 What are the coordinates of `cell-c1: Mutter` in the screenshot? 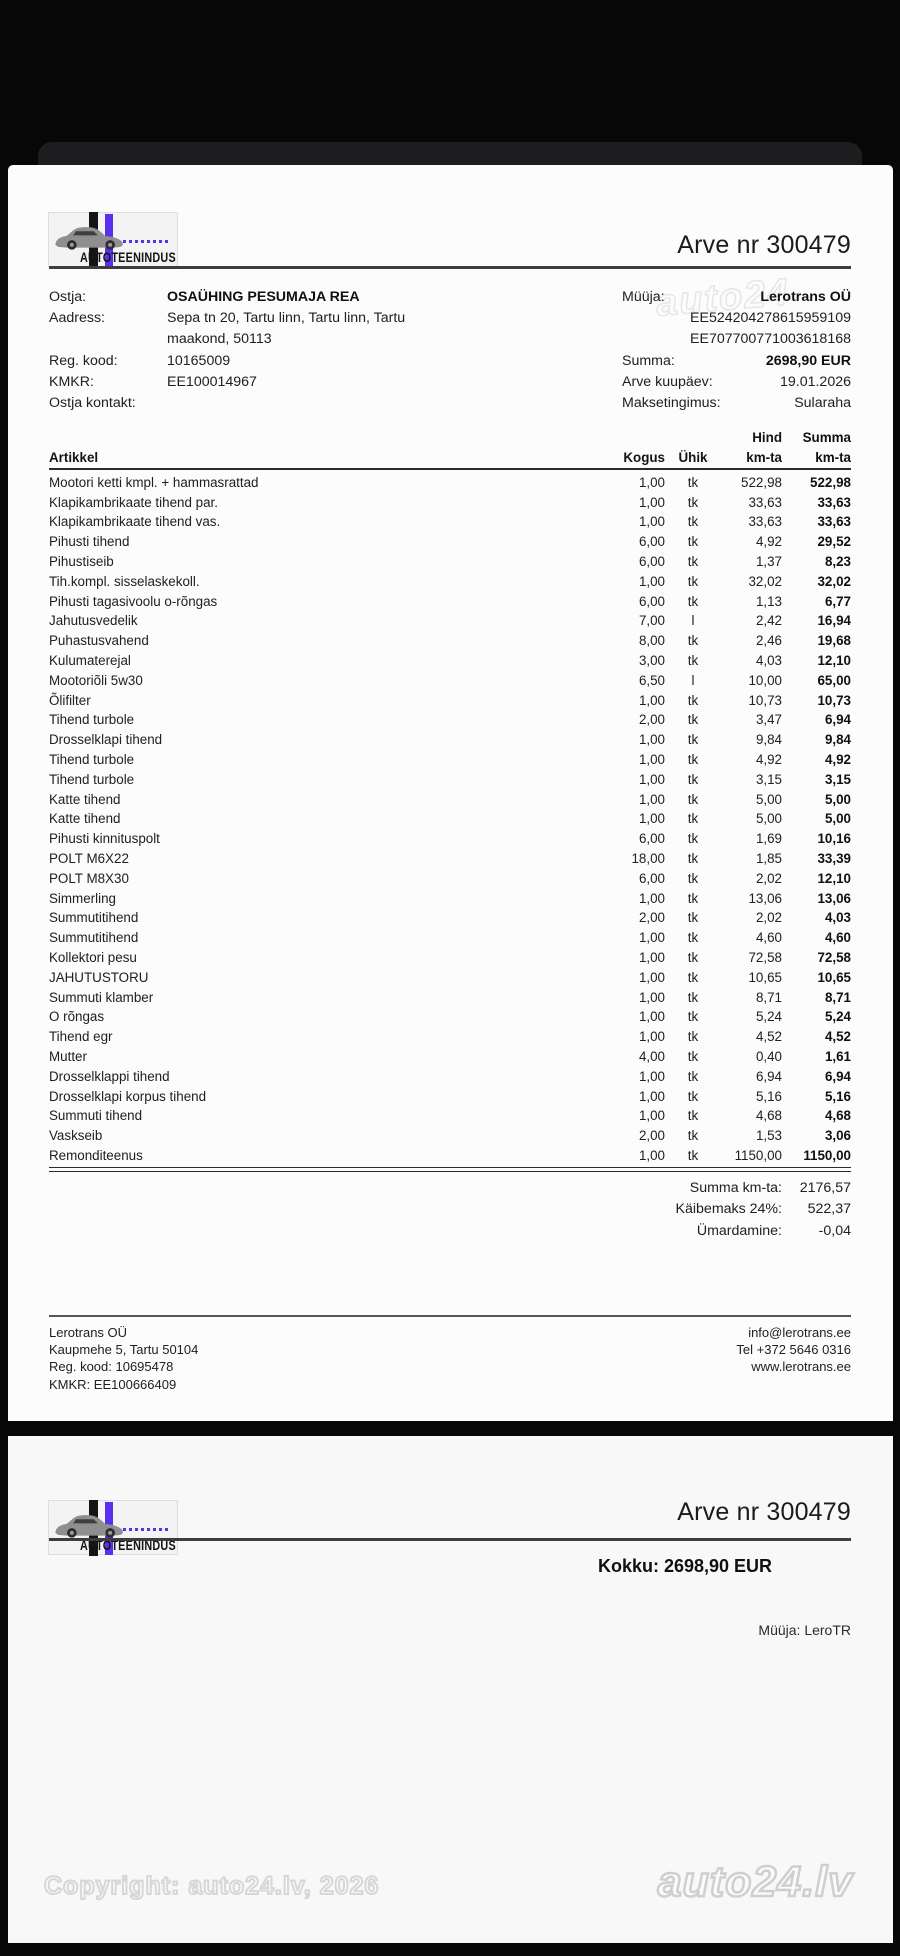 It's located at (68, 1056).